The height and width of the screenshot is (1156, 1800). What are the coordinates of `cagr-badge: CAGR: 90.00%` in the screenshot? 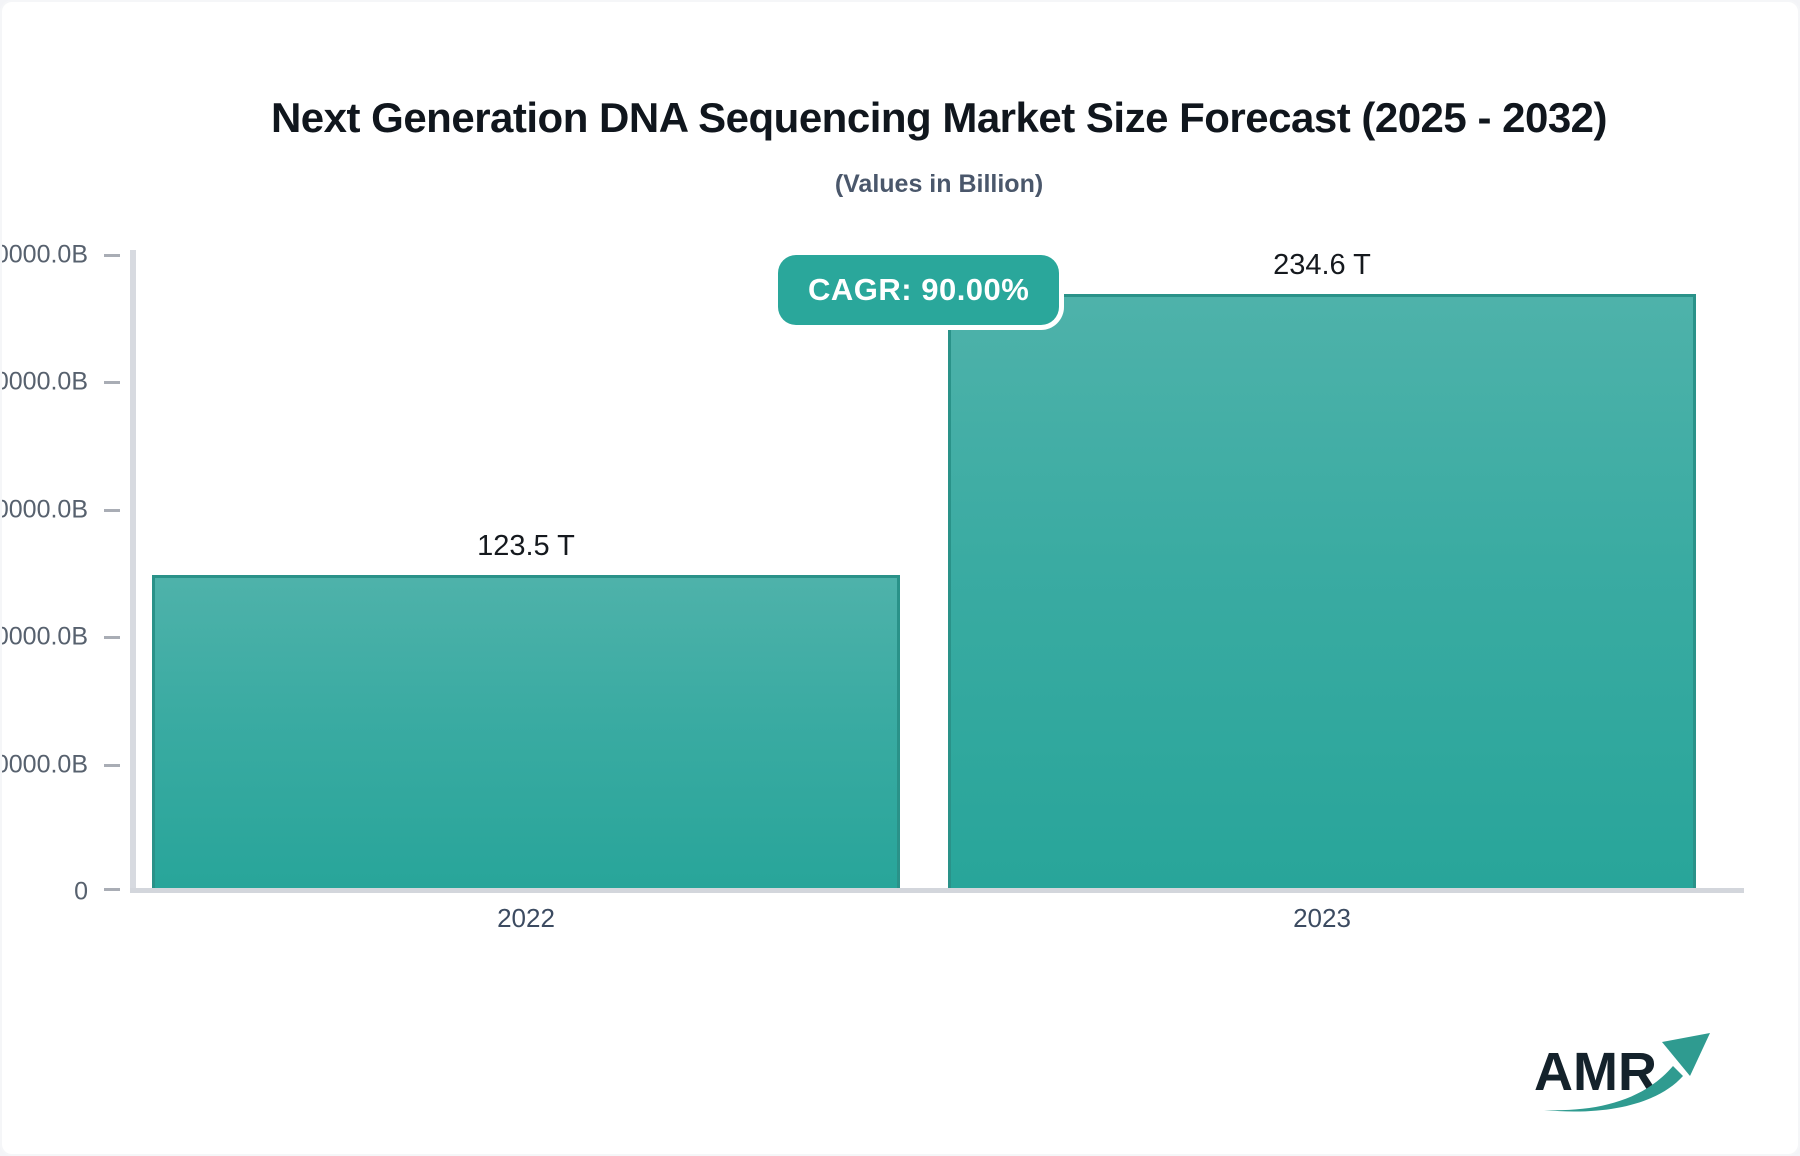 It's located at (919, 290).